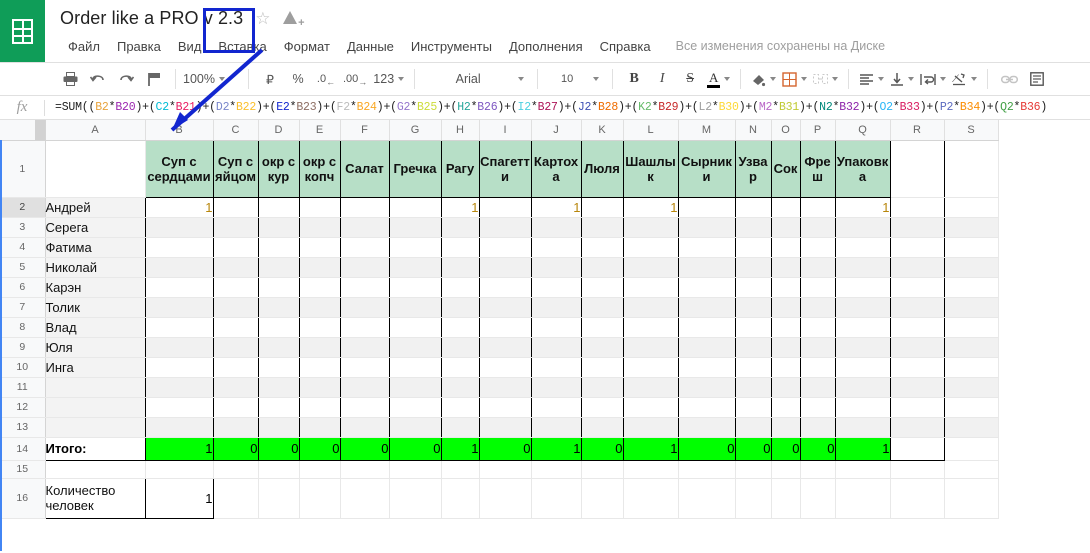 This screenshot has height=553, width=1090. I want to click on cell-J15, so click(556, 469).